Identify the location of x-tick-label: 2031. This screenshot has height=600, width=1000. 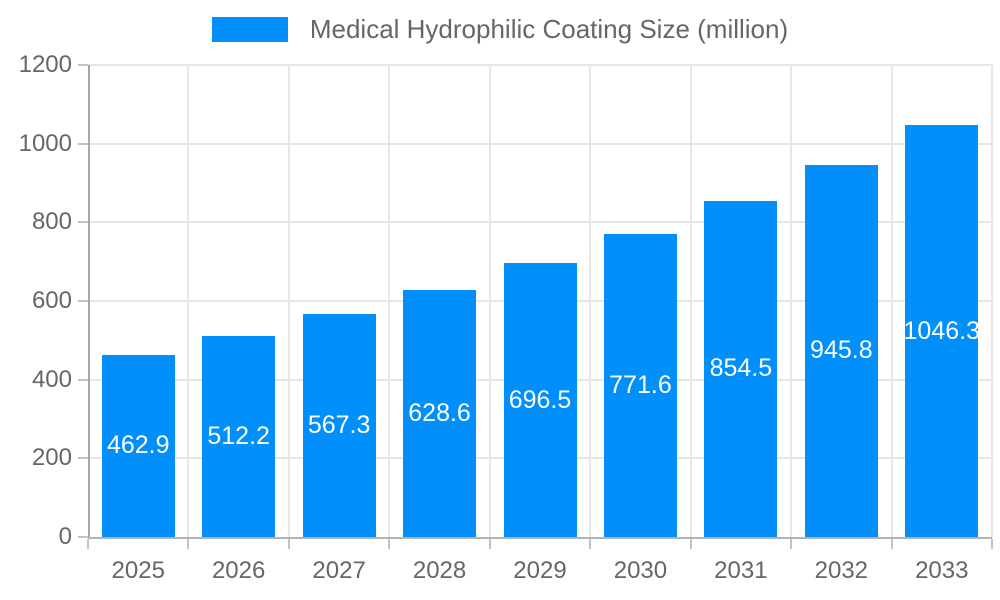
(741, 570).